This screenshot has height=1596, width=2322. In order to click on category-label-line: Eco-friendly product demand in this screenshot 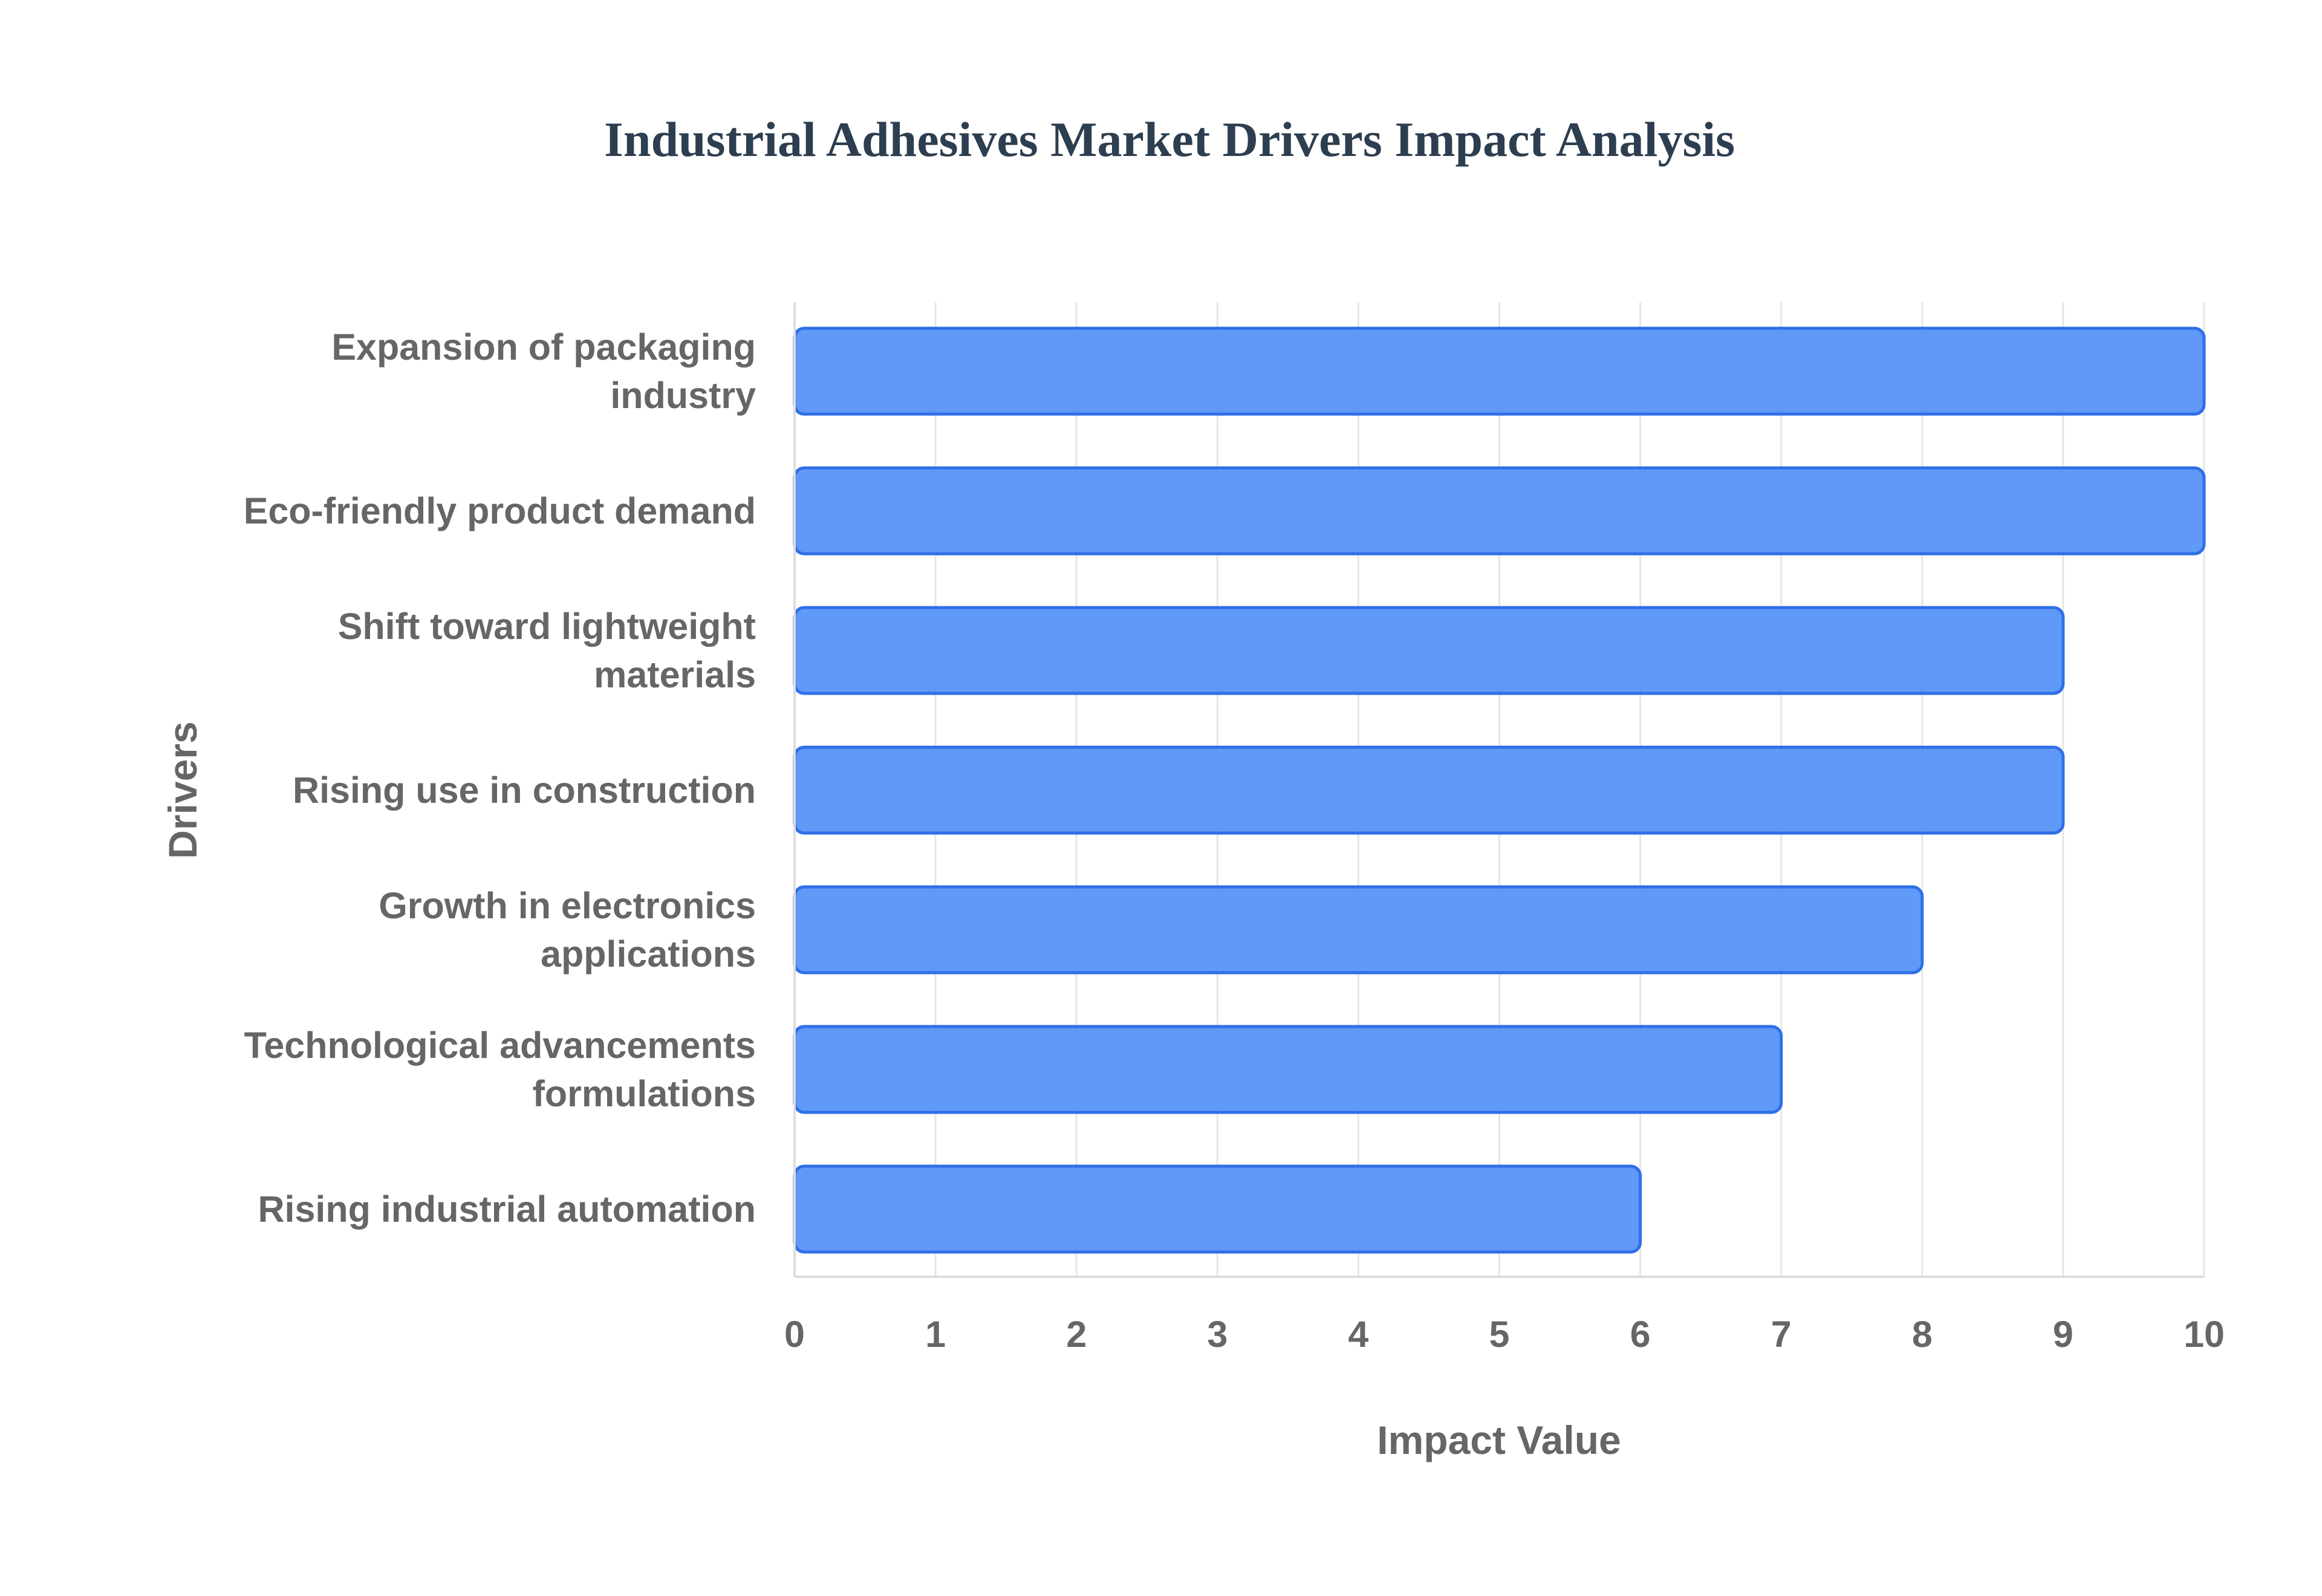, I will do `click(500, 510)`.